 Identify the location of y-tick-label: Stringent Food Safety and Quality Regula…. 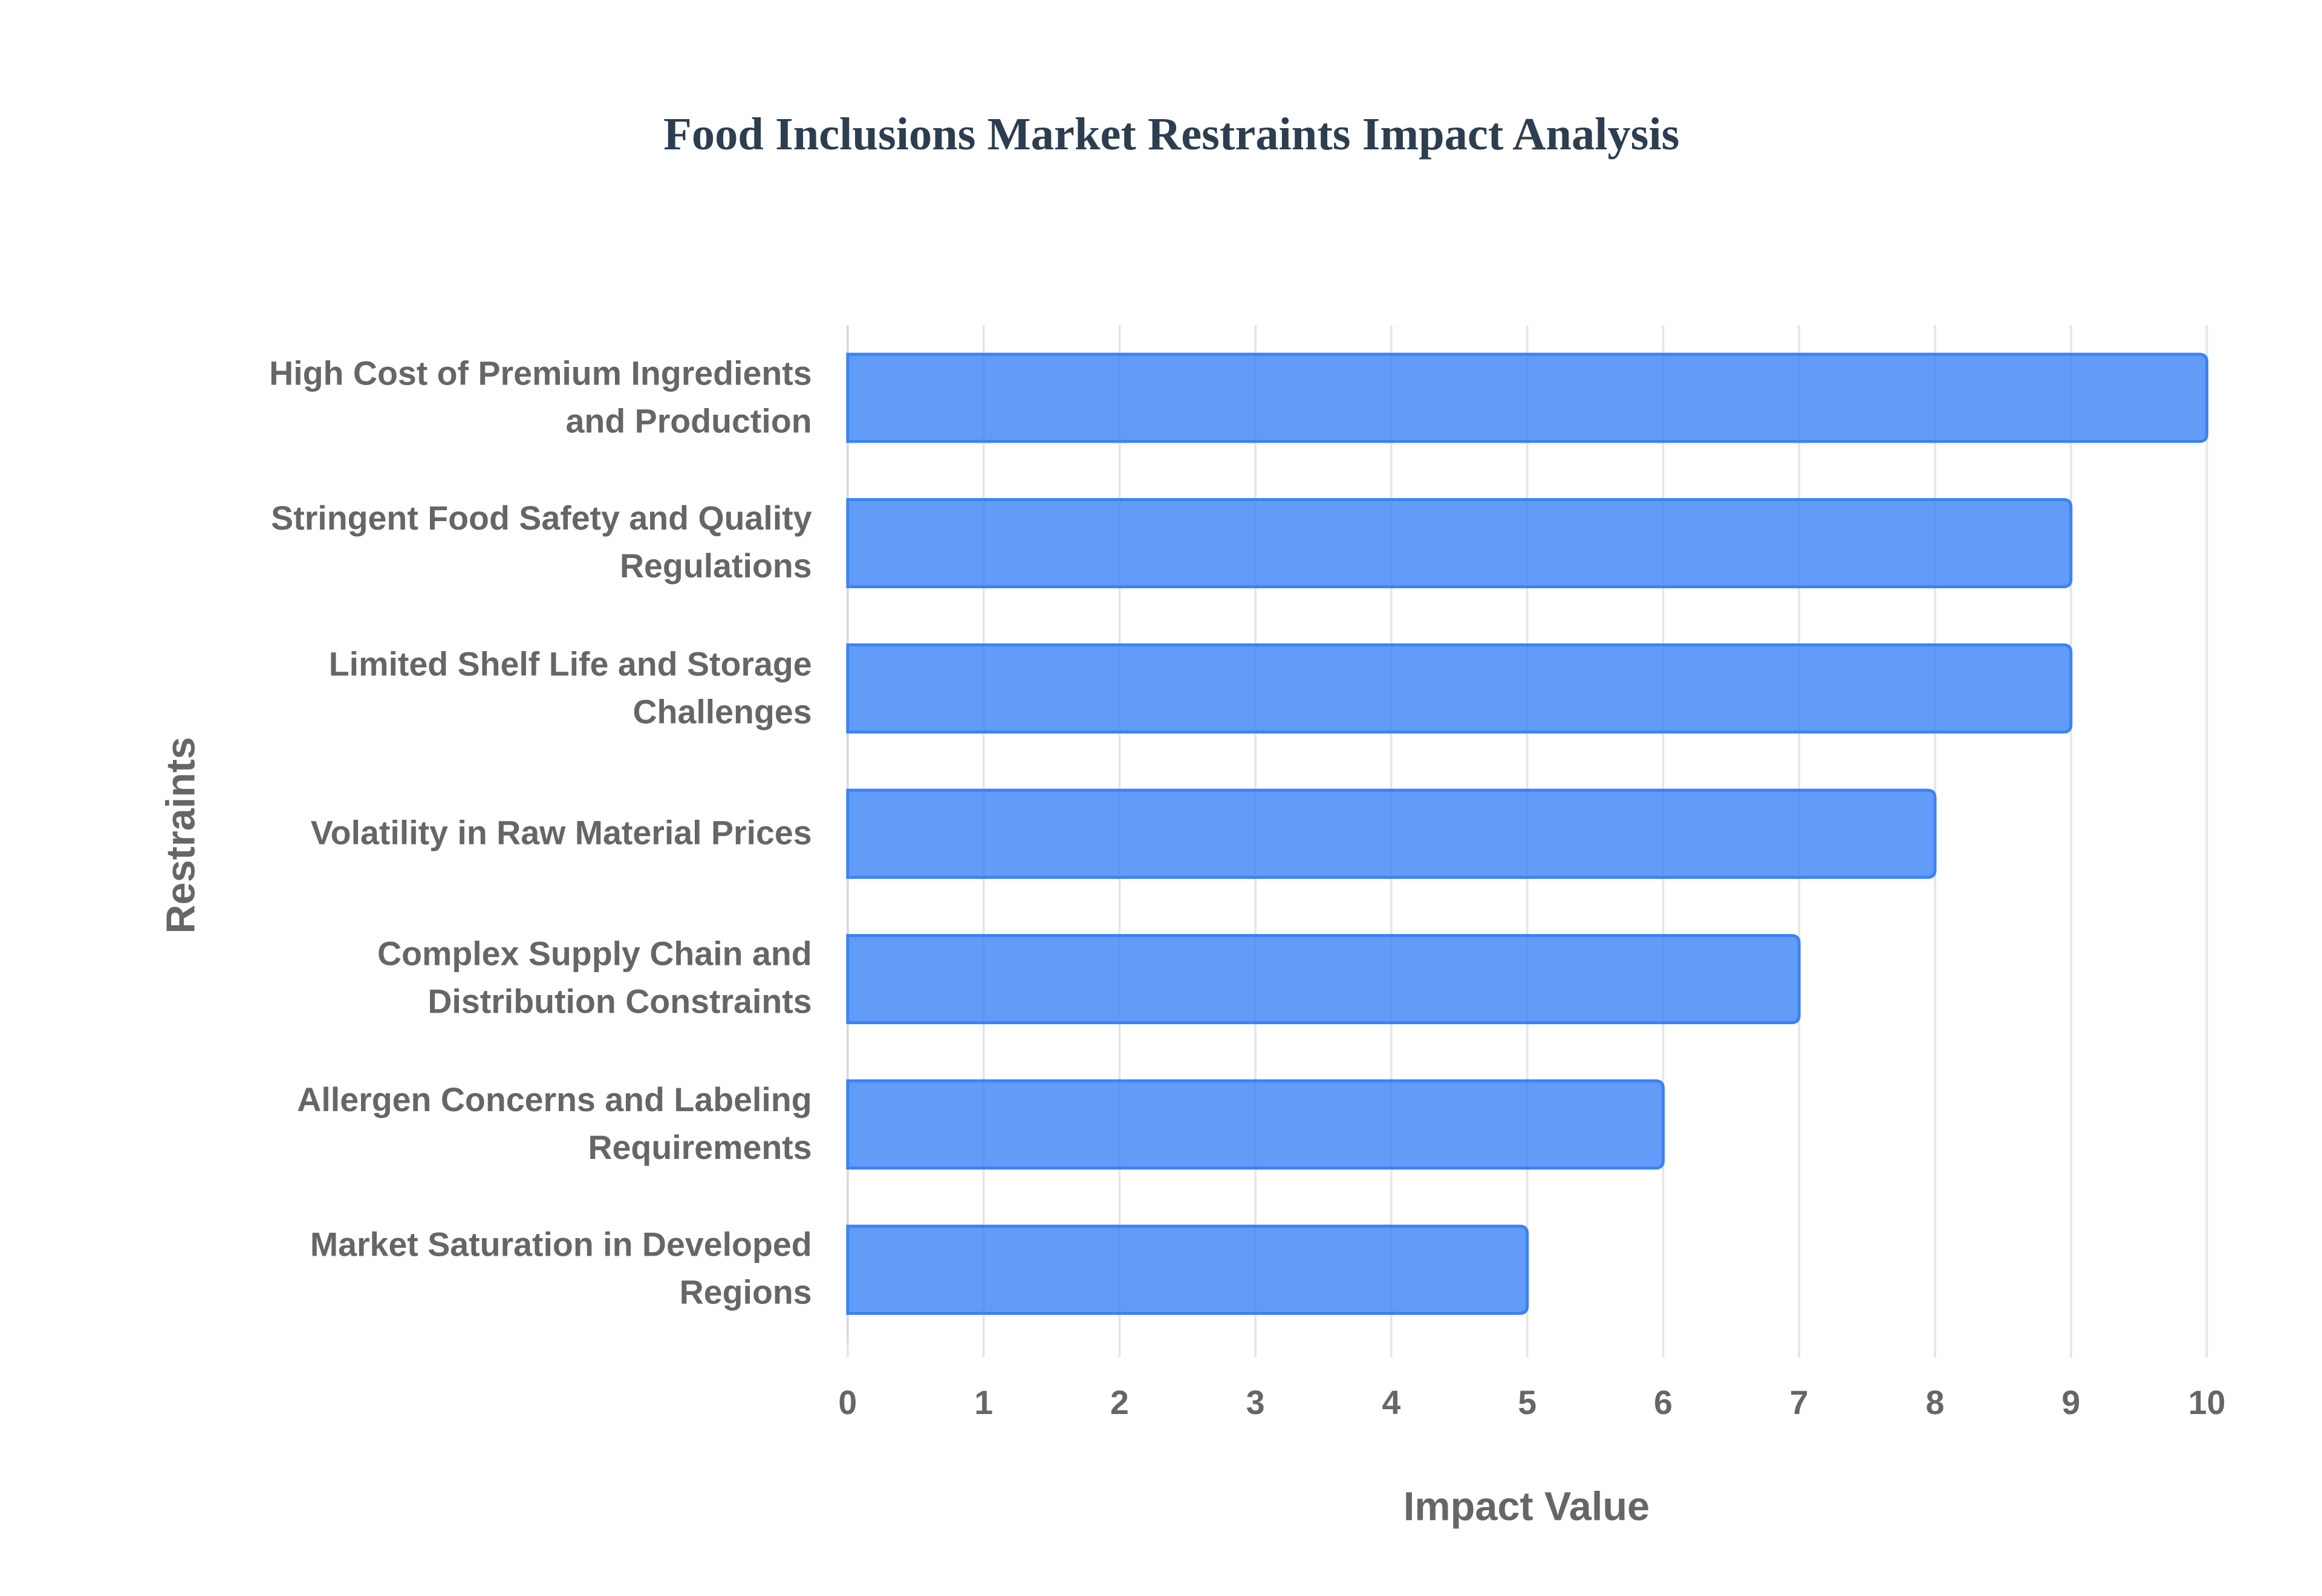
(541, 542).